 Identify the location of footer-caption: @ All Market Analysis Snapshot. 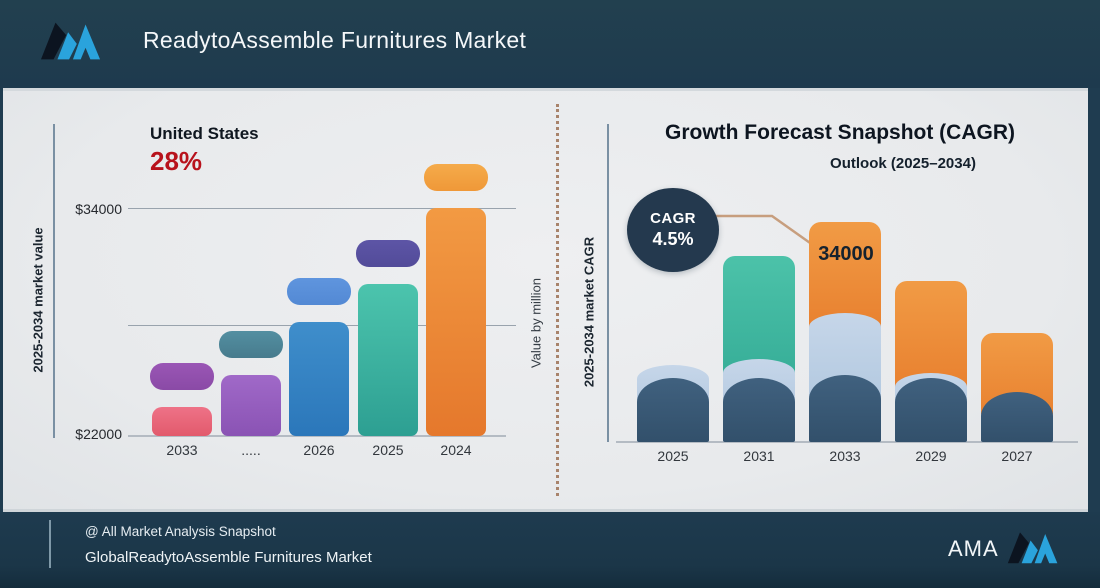
(180, 531).